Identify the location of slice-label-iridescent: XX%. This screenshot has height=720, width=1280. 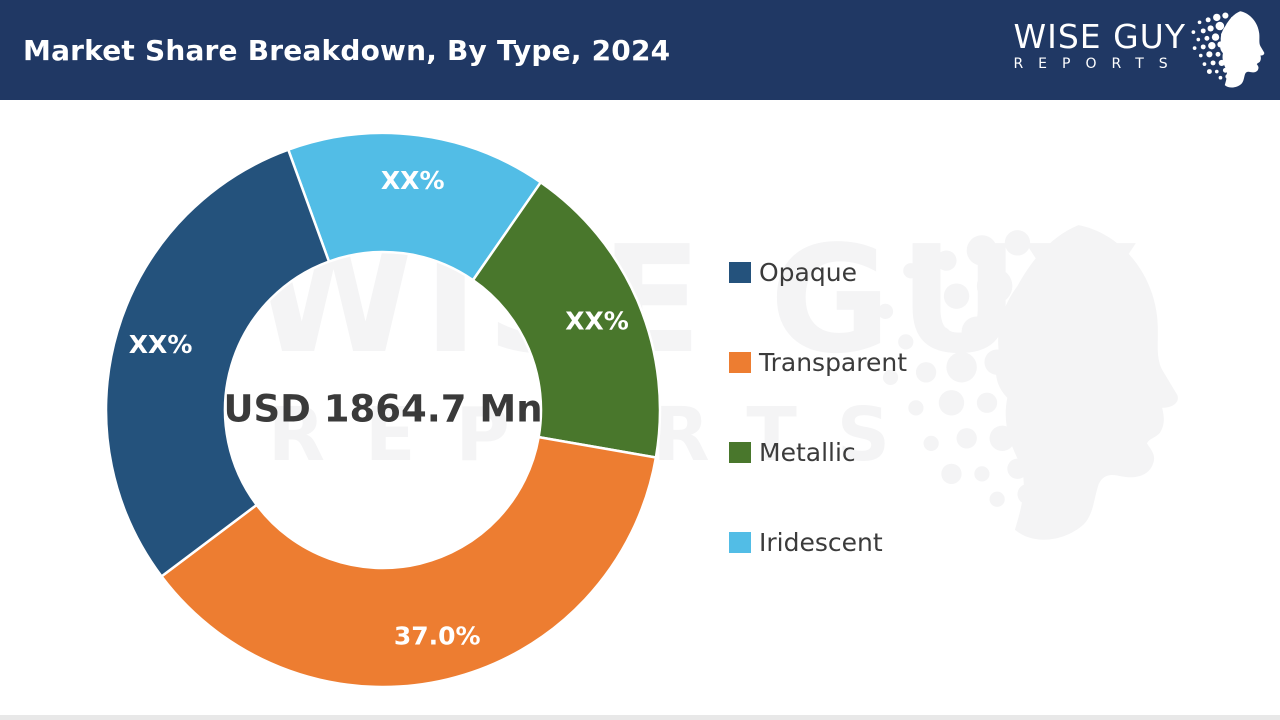
(413, 180).